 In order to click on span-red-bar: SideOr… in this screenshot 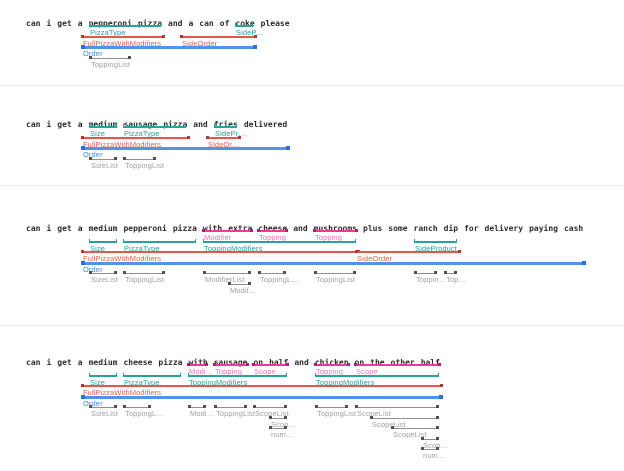, I will do `click(223, 141)`.